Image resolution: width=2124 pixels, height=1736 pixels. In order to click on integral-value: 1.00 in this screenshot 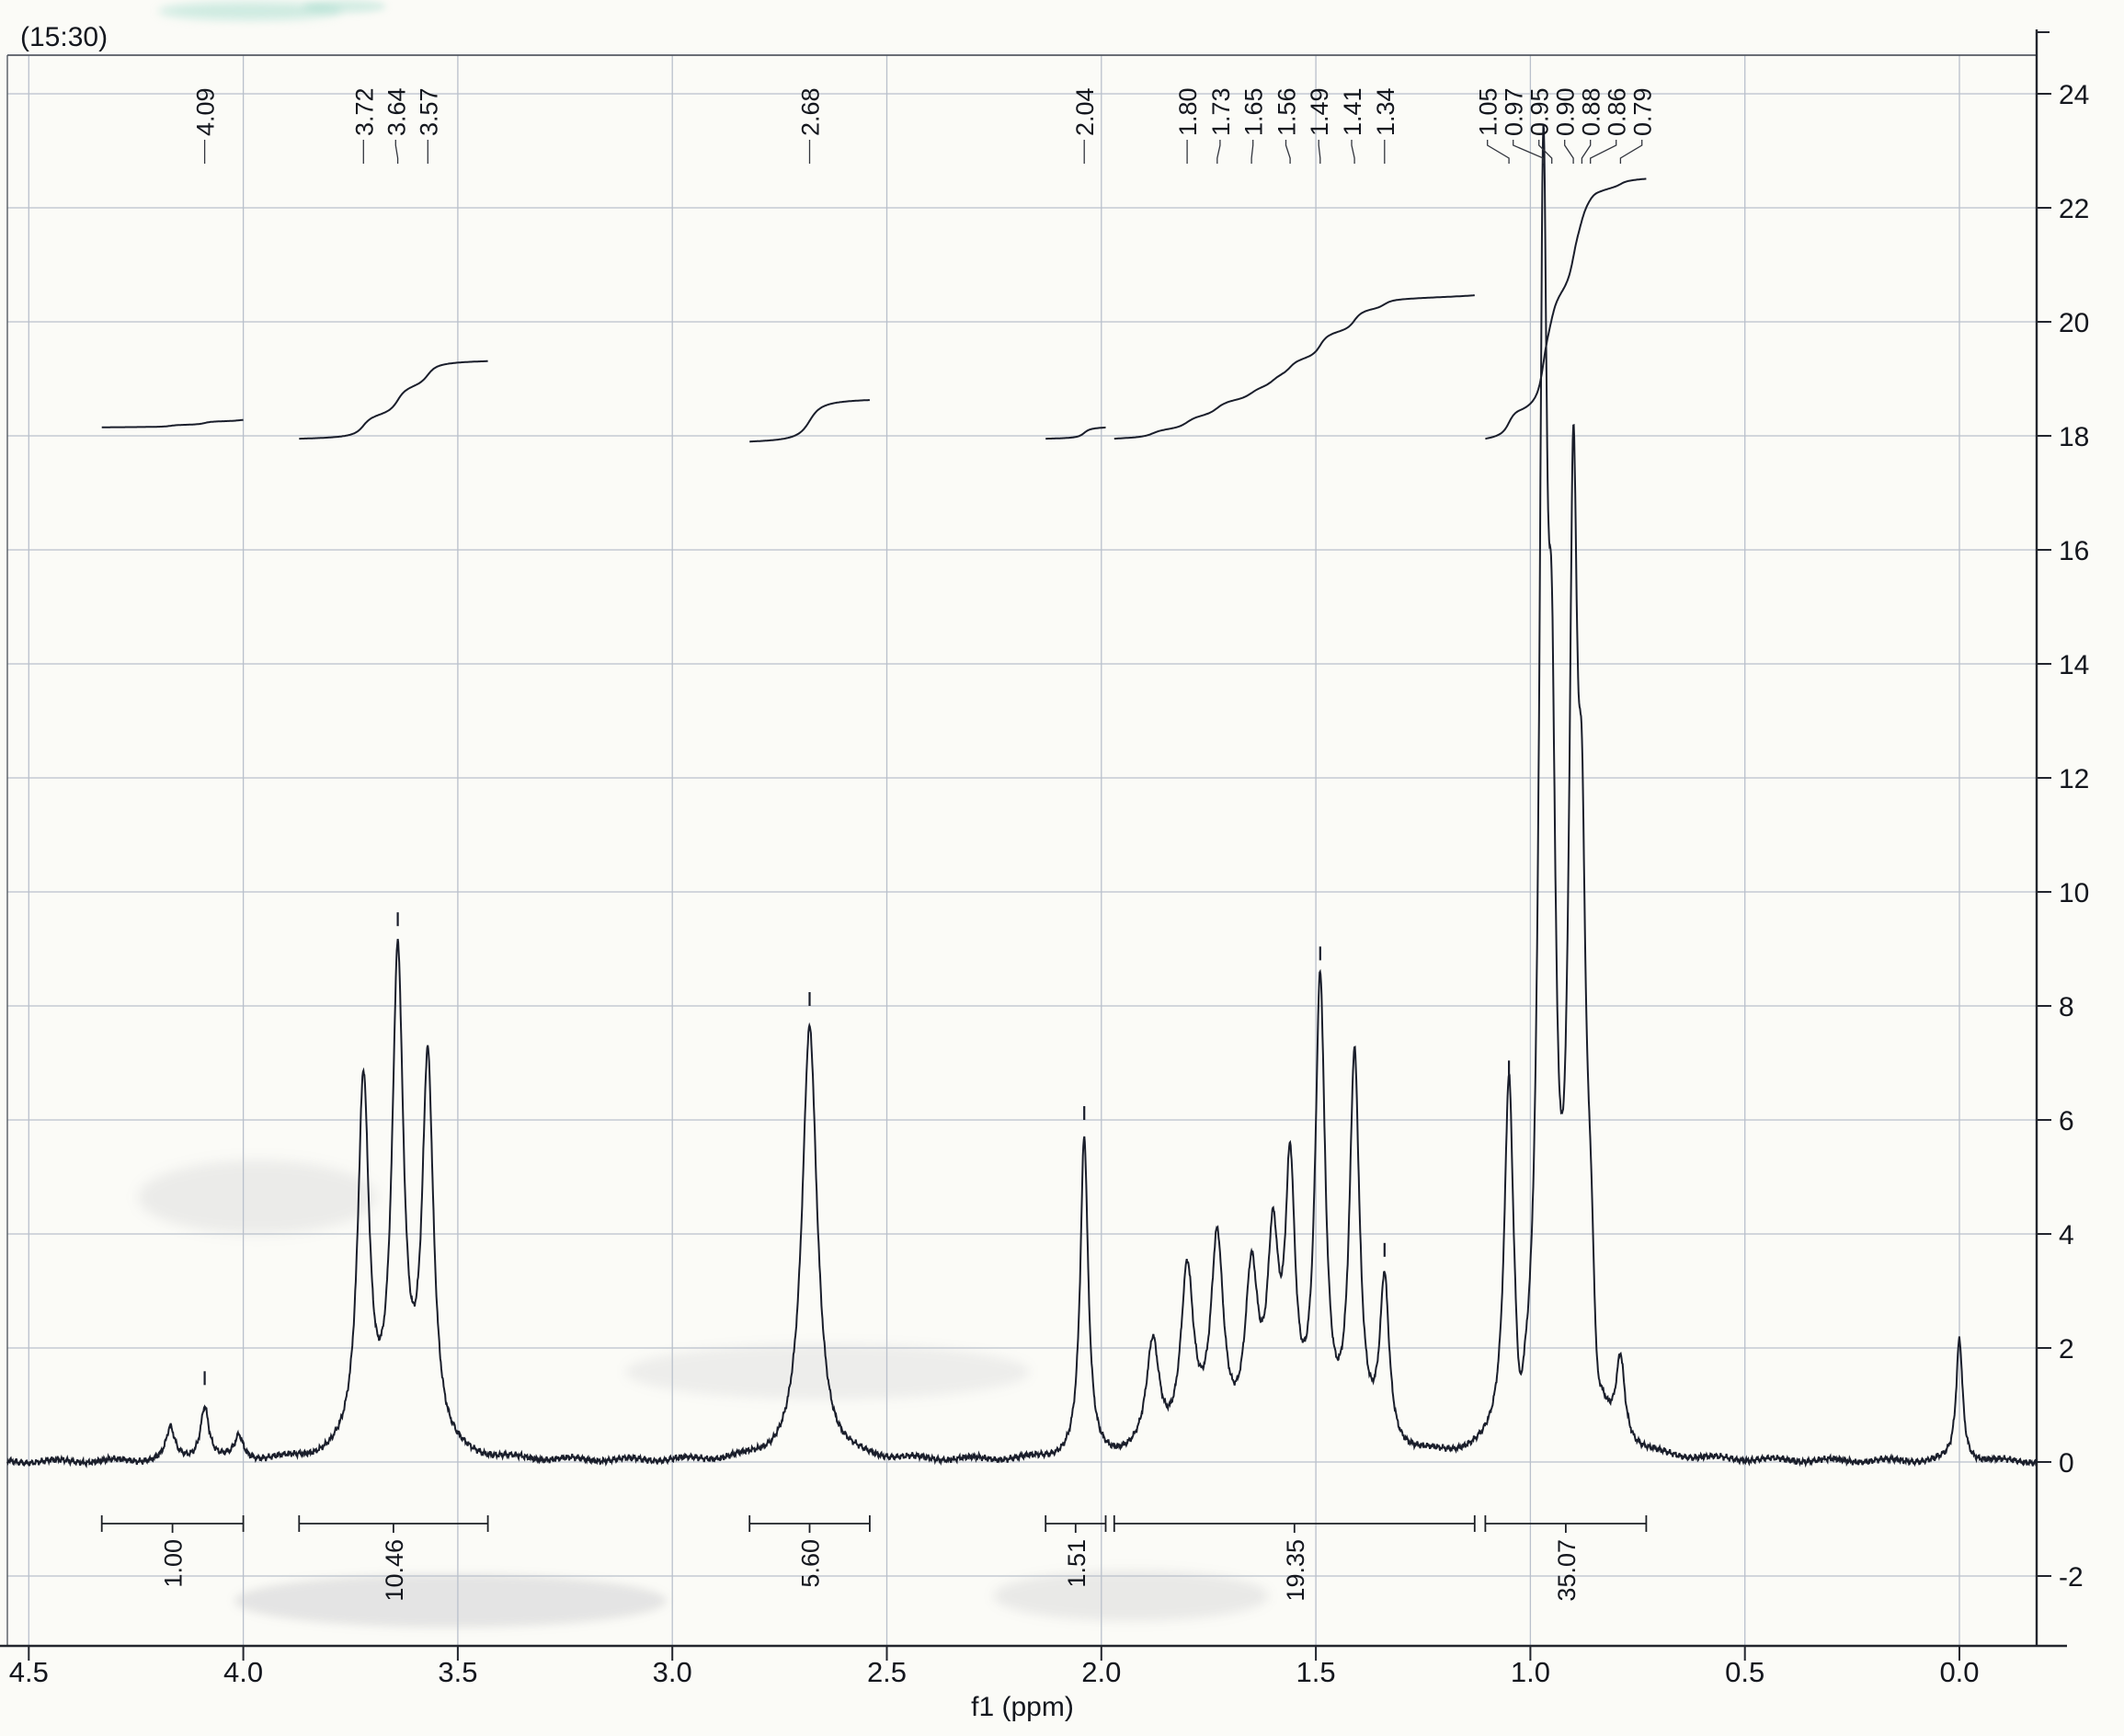, I will do `click(174, 1563)`.